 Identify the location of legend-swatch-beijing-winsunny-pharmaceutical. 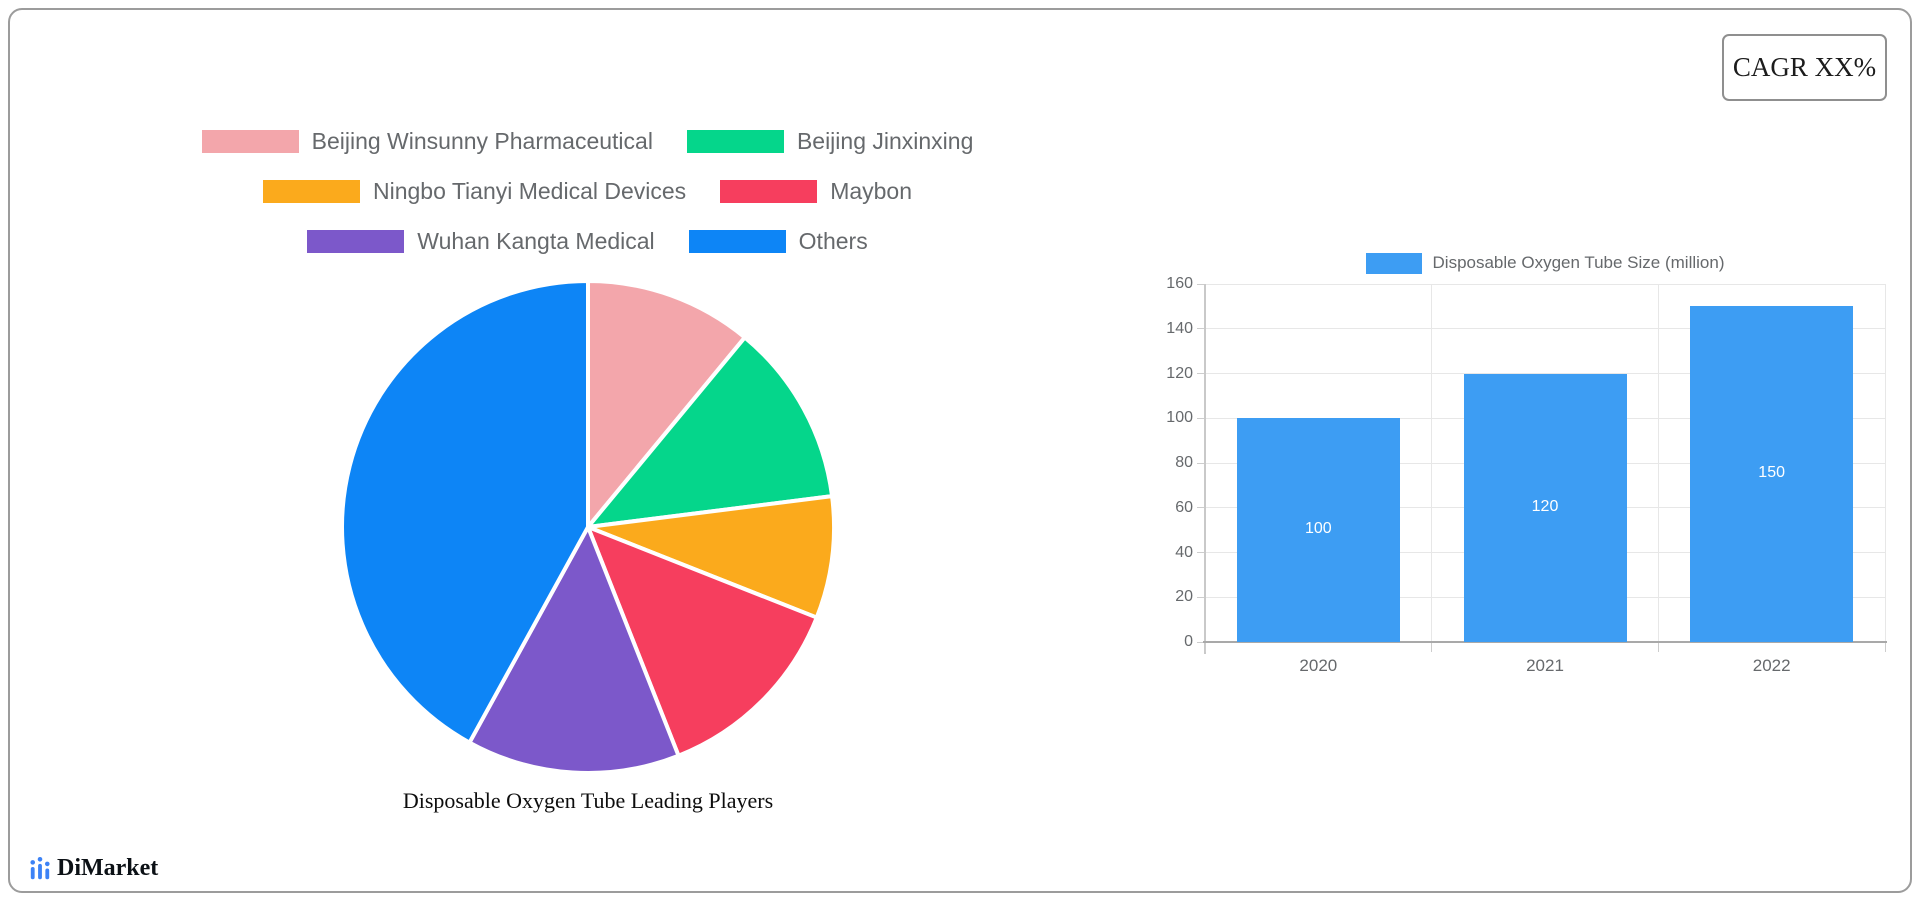
(250, 141).